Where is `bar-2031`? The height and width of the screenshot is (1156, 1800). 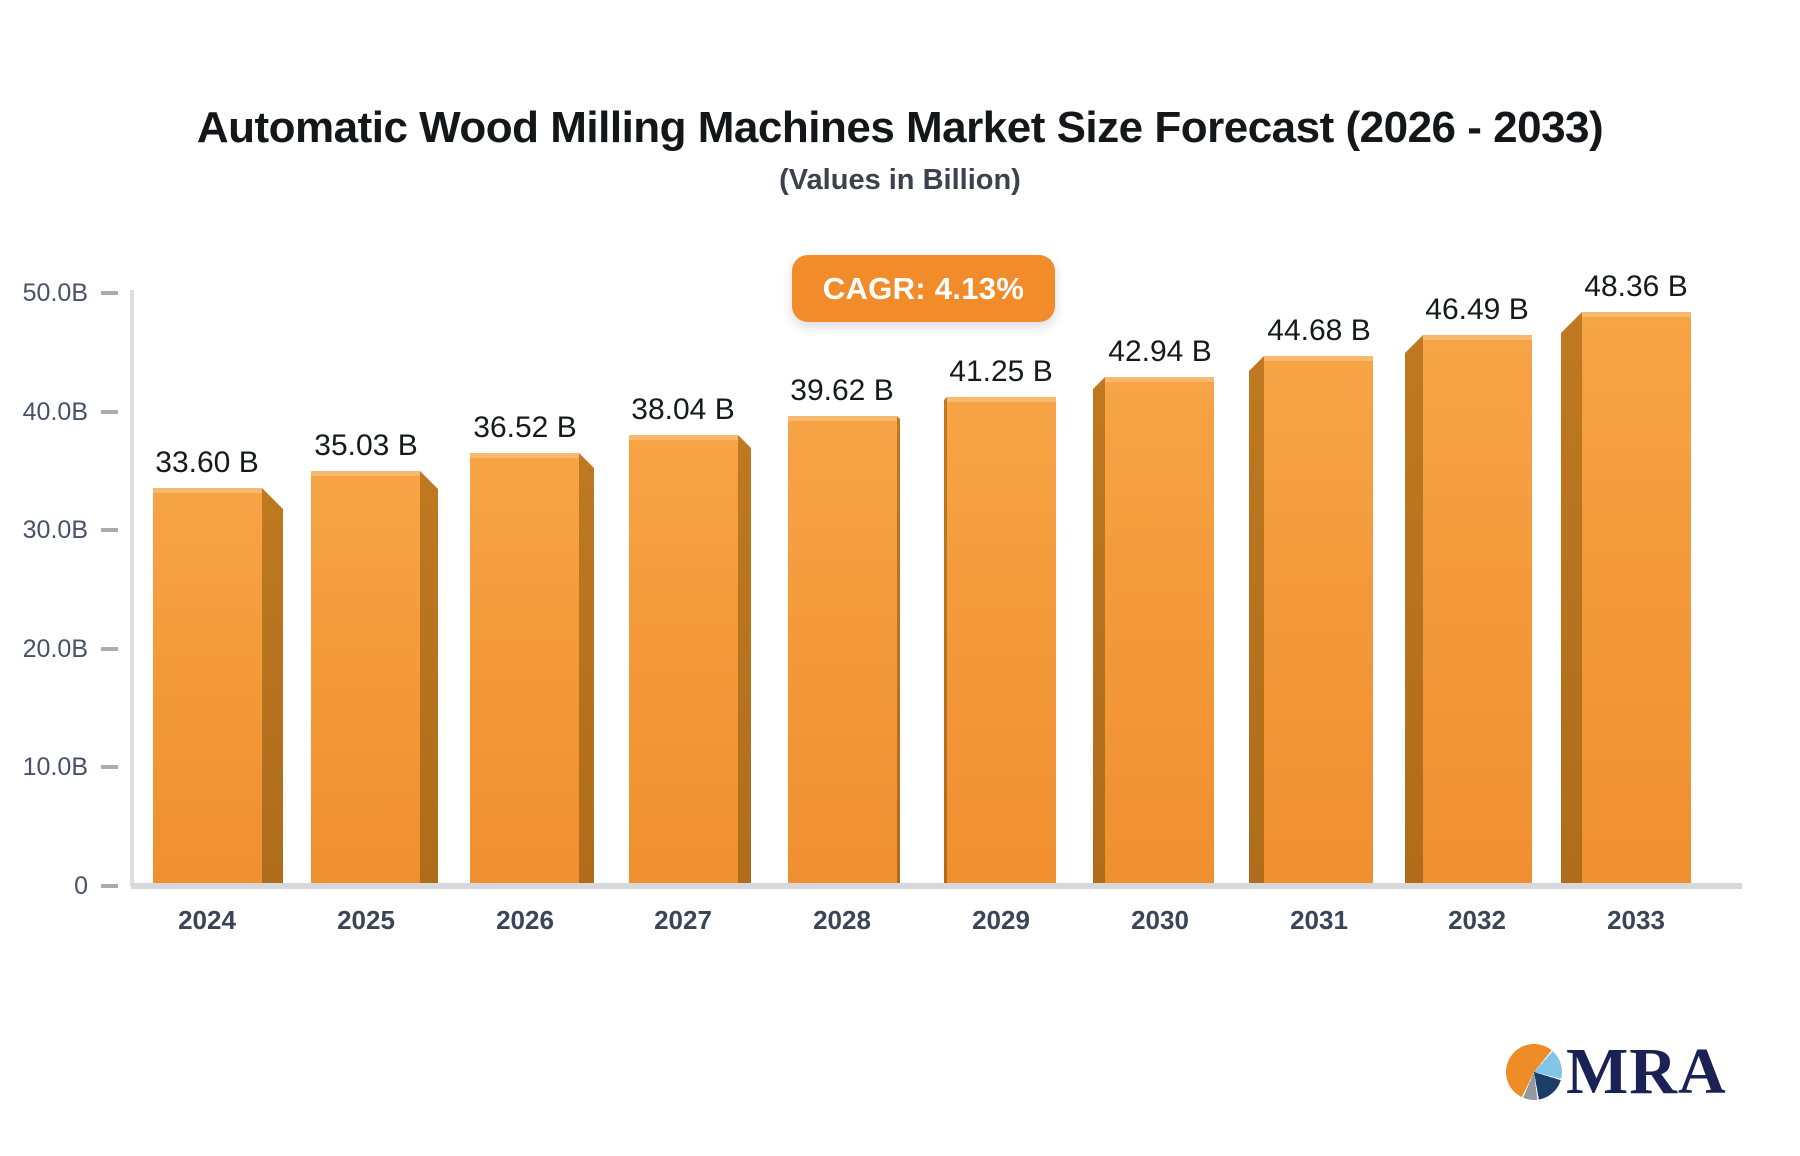 bar-2031 is located at coordinates (1311, 621).